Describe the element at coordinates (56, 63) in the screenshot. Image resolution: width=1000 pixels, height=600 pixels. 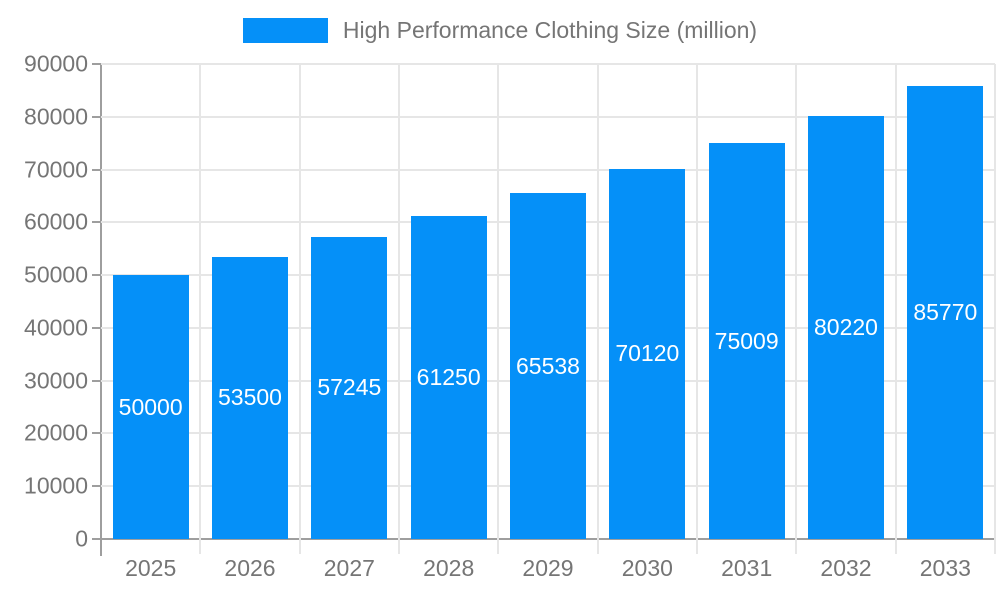
I see `y-axis-tick-label: 90000` at that location.